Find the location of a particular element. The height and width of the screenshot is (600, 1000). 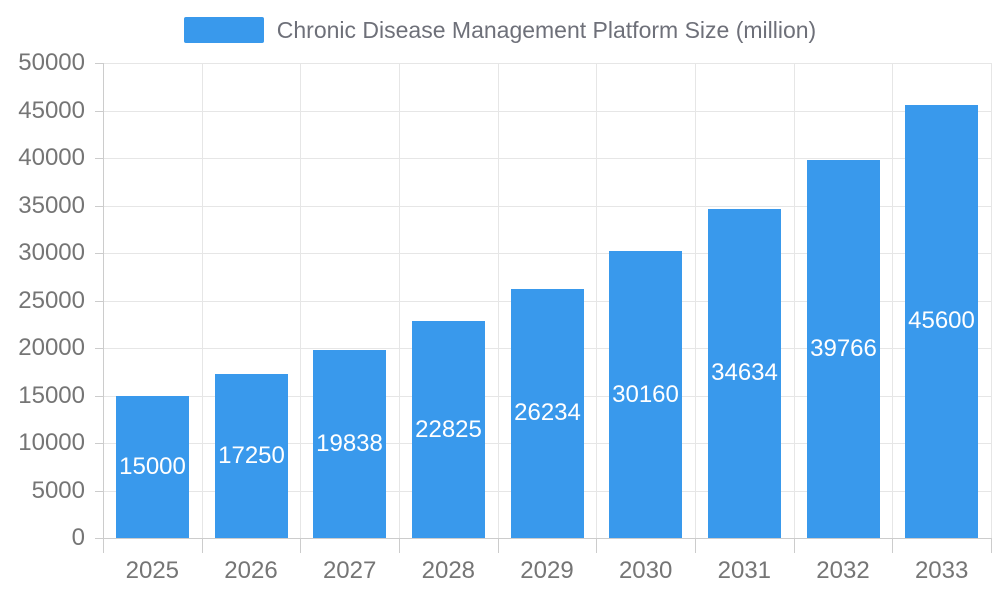

y-axis-line is located at coordinates (103, 300).